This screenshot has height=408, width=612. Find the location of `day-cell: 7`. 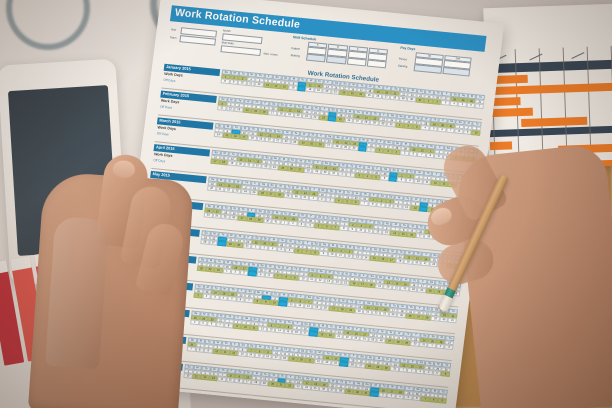

day-cell: 7 is located at coordinates (479, 106).